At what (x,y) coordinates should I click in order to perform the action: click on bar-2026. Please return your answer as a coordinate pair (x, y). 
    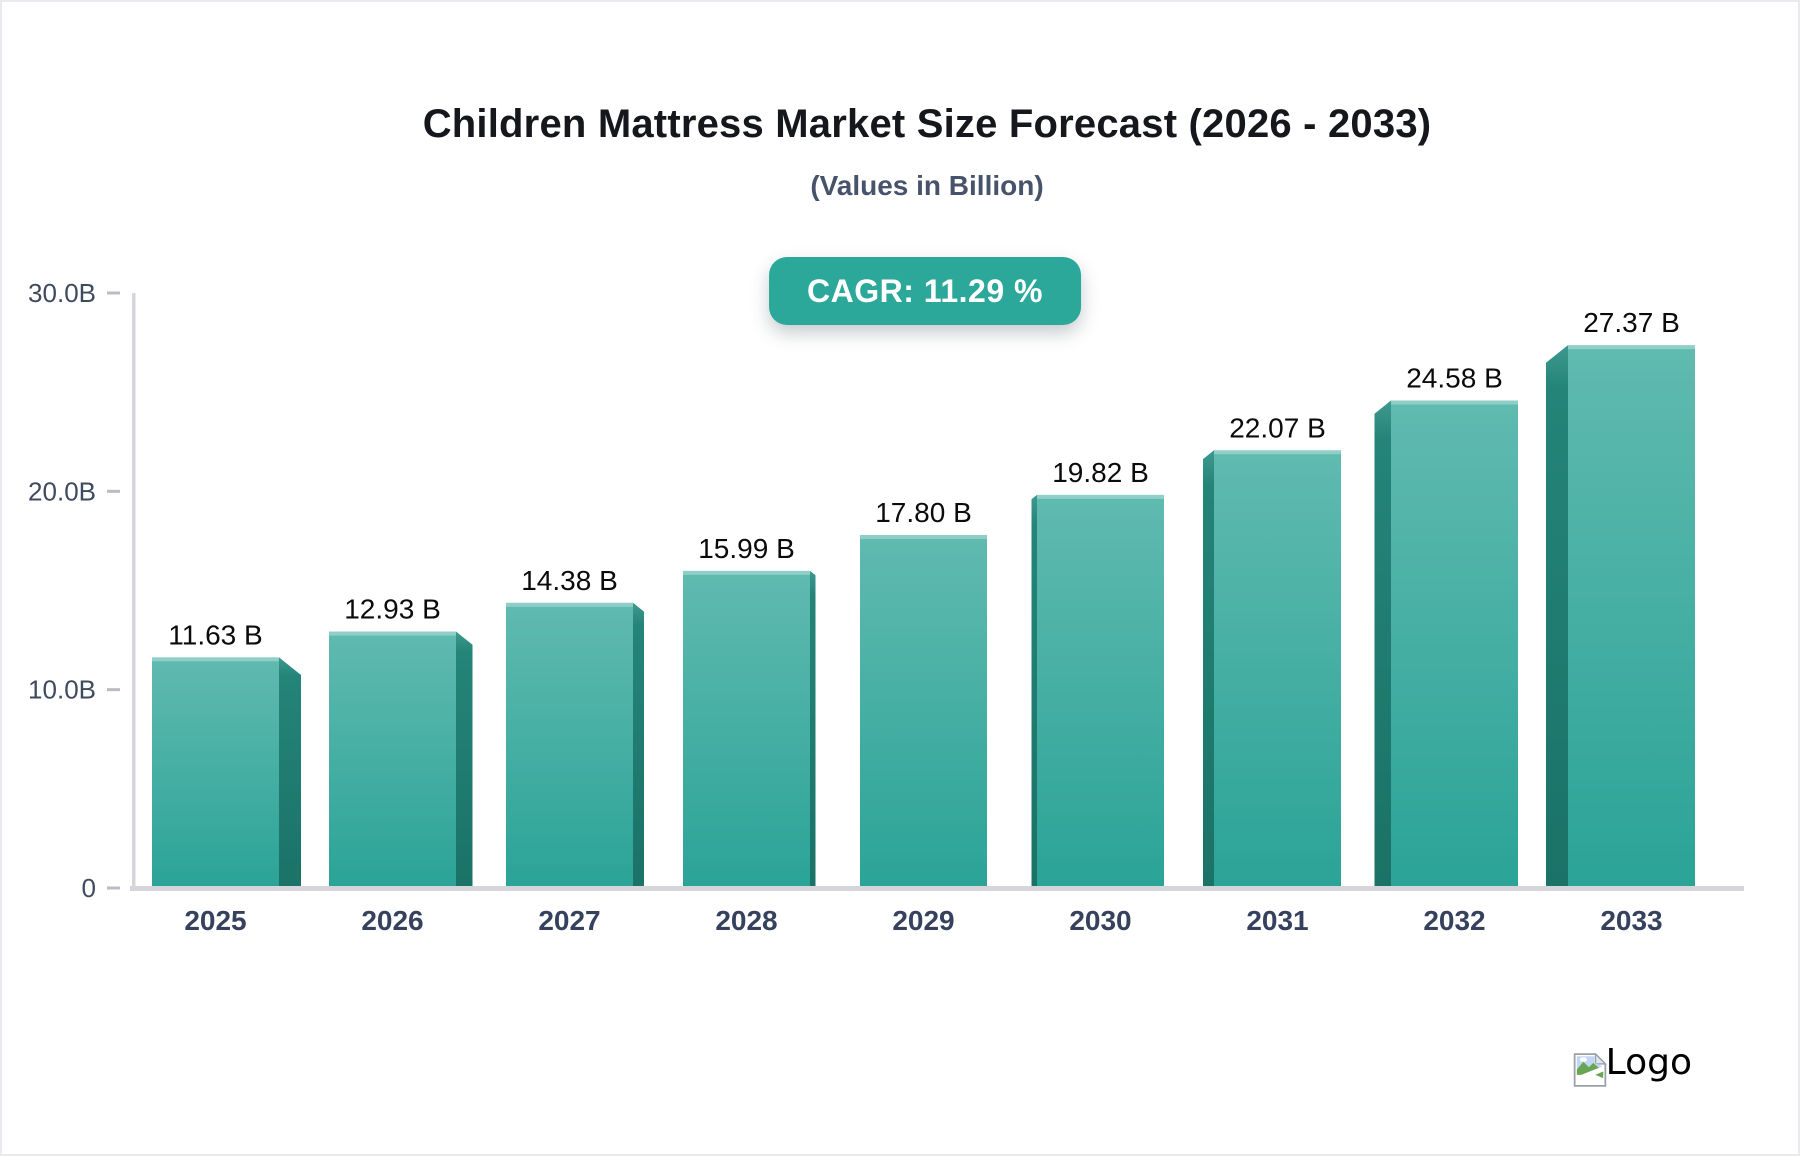
    Looking at the image, I should click on (401, 759).